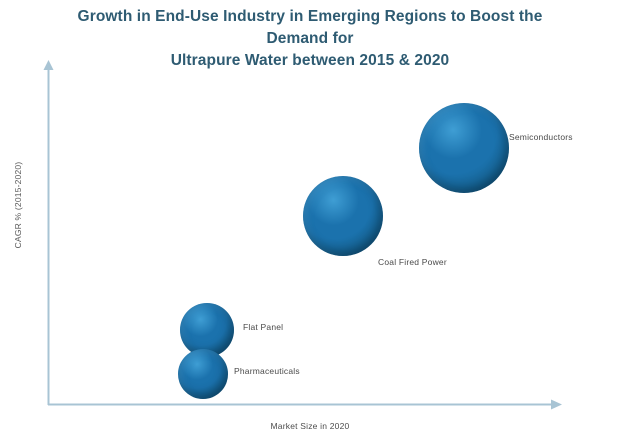 The image size is (617, 438). What do you see at coordinates (263, 327) in the screenshot?
I see `bubble-label-flat-panel: Flat Panel` at bounding box center [263, 327].